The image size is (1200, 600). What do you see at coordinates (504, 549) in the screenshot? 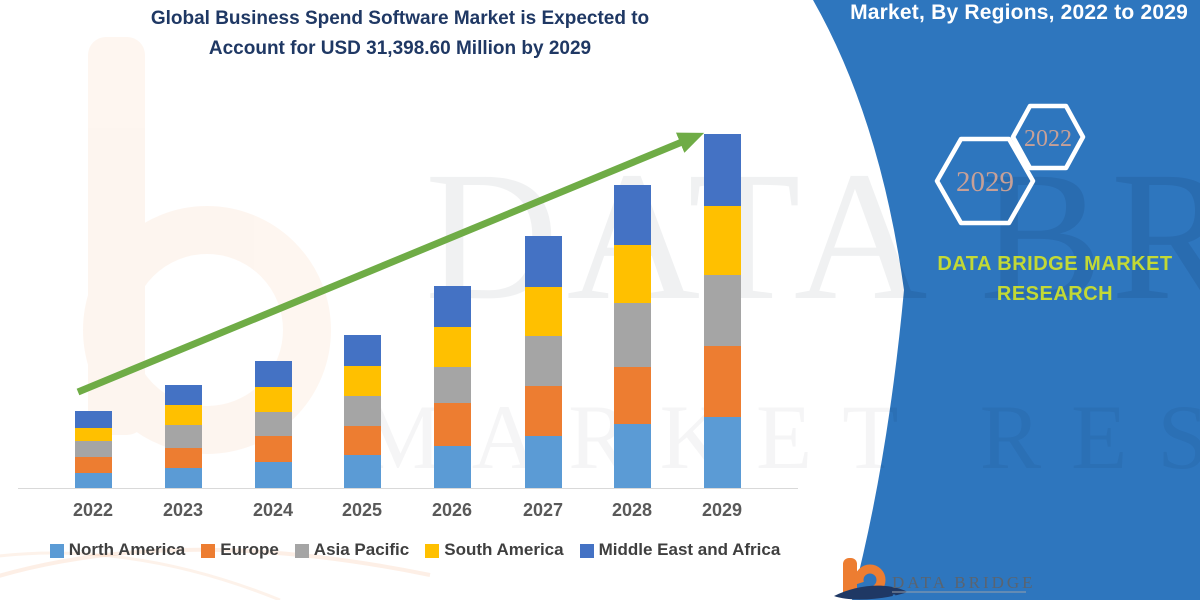
I see `legend-label: South America` at bounding box center [504, 549].